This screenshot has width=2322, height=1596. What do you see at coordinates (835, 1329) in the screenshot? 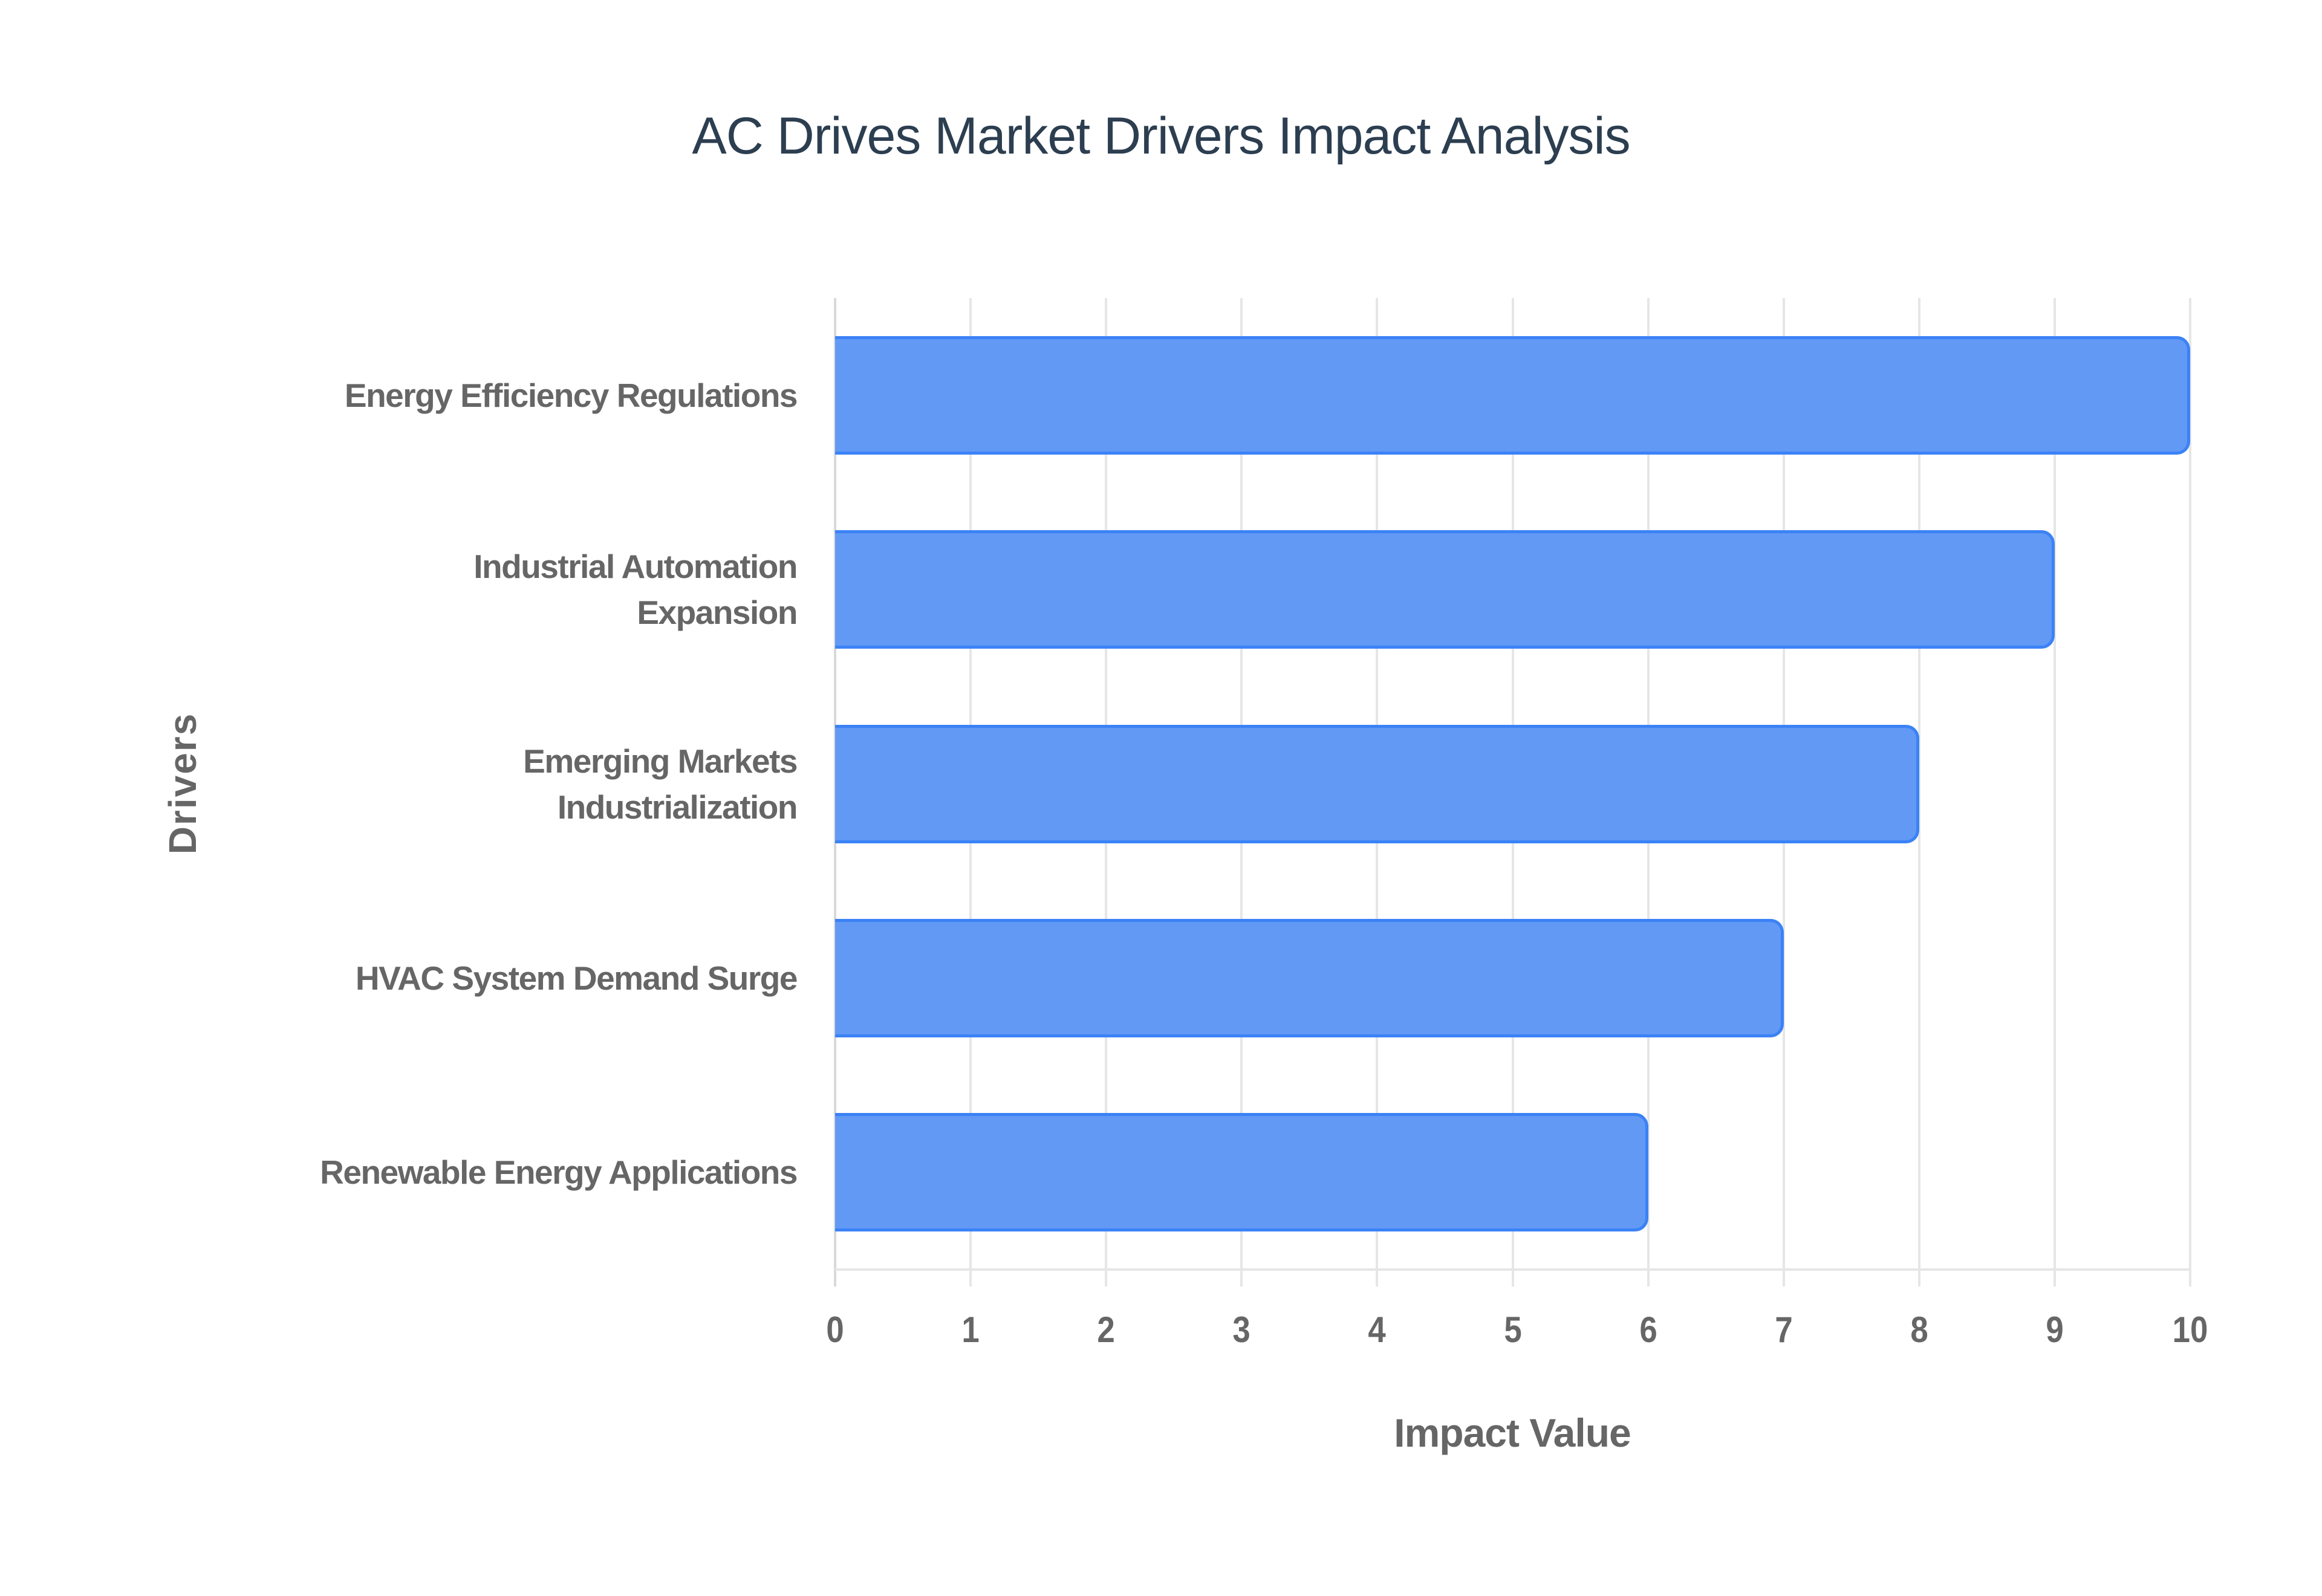
I see `x-tick-label: 0` at bounding box center [835, 1329].